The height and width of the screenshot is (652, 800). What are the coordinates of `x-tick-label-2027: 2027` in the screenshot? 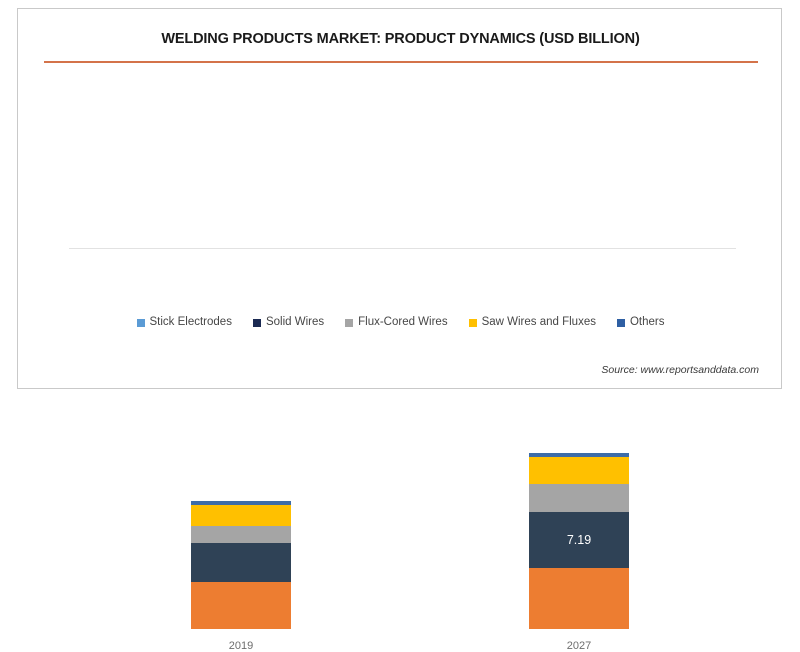 It's located at (579, 646).